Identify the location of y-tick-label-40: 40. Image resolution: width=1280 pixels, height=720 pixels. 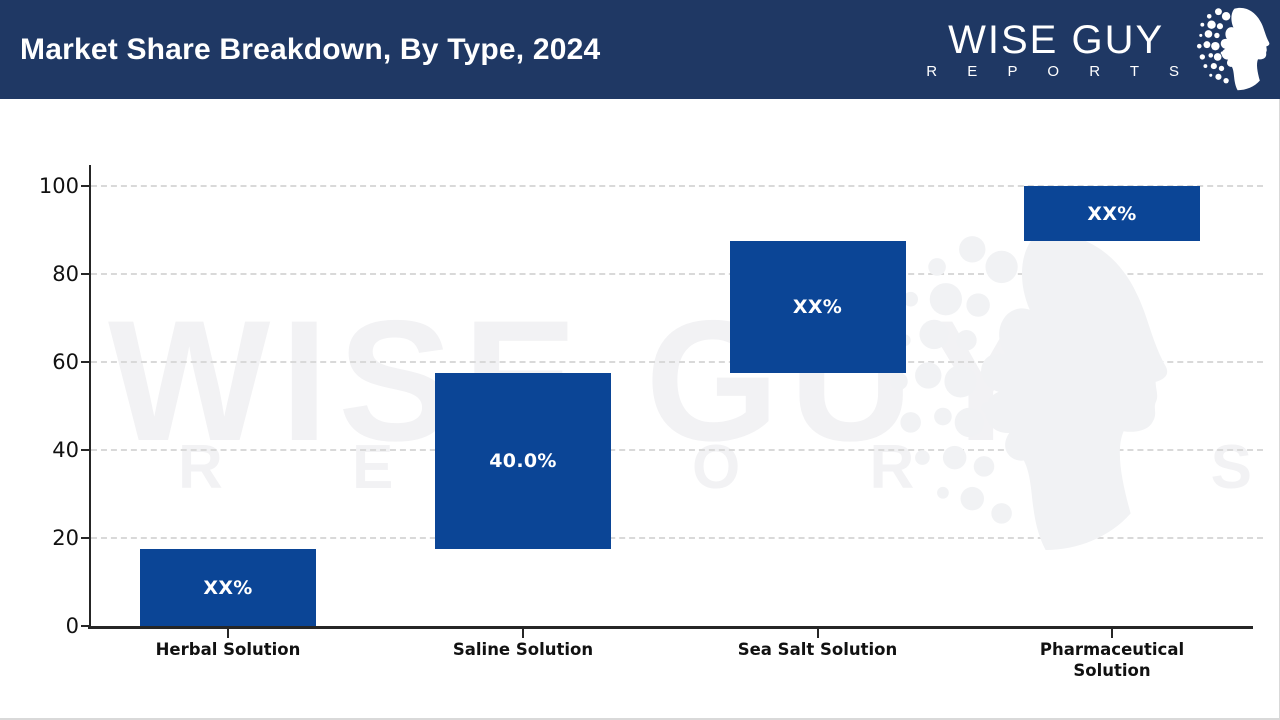
(65, 450).